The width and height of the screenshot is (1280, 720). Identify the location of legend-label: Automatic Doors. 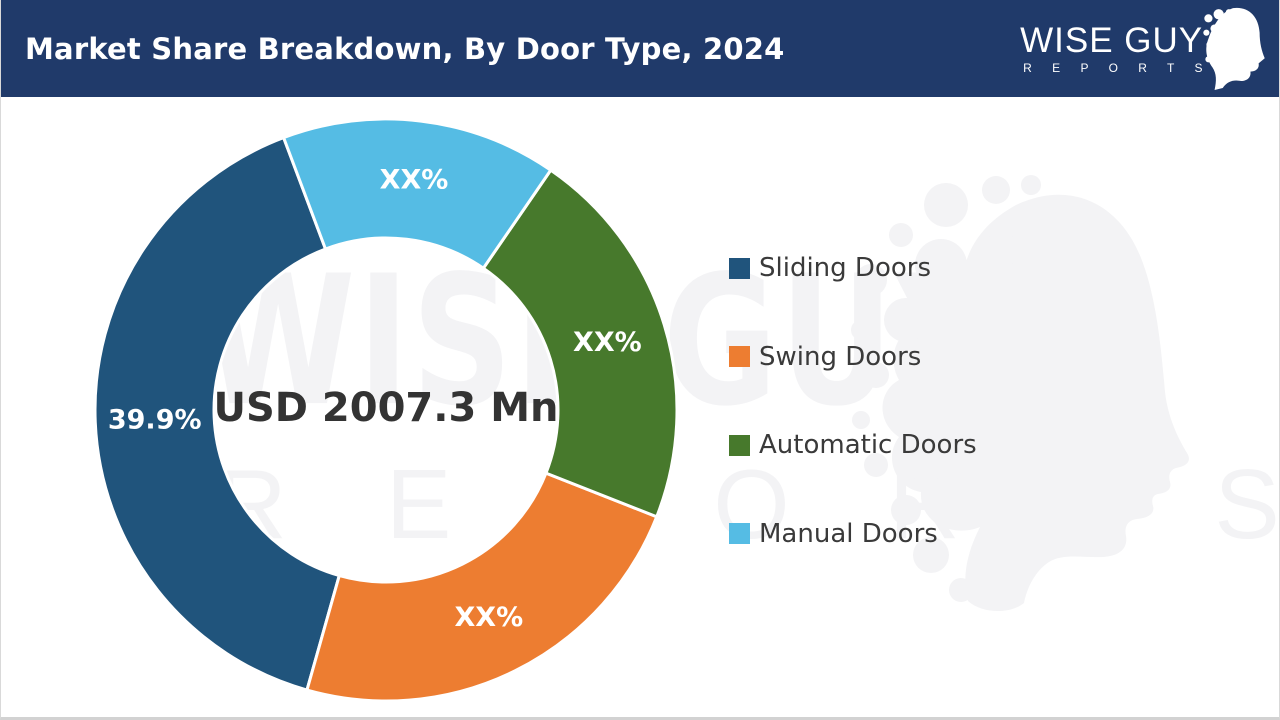
(868, 445).